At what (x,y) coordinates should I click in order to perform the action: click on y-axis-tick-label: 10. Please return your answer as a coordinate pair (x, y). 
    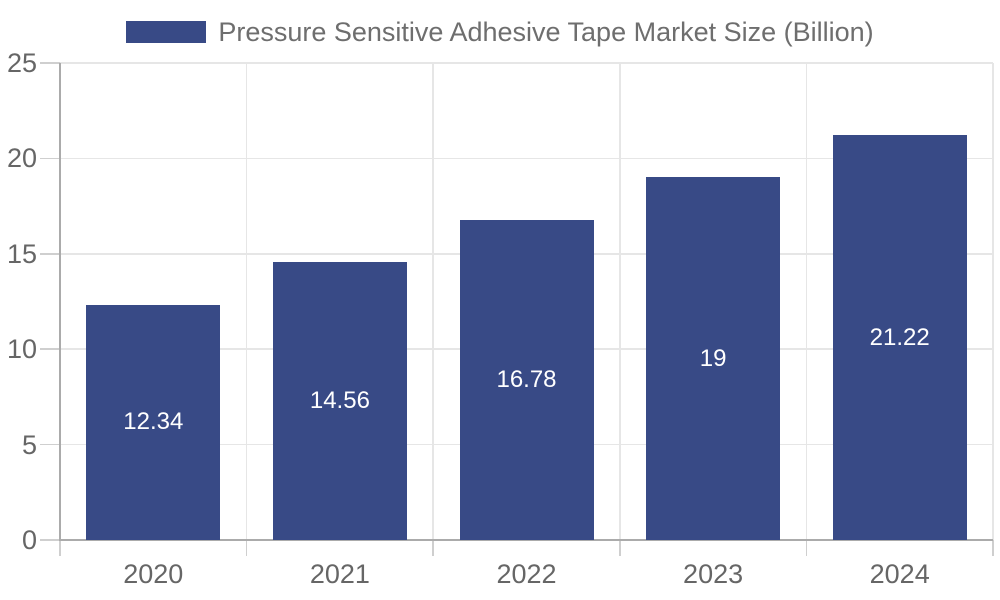
    Looking at the image, I should click on (21, 349).